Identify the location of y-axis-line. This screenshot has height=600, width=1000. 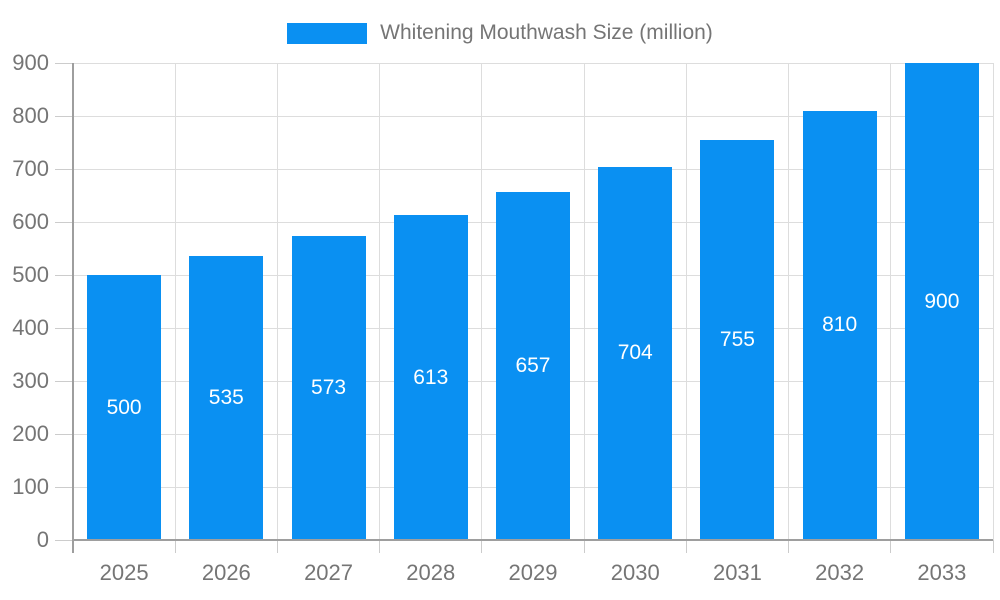
(73, 308).